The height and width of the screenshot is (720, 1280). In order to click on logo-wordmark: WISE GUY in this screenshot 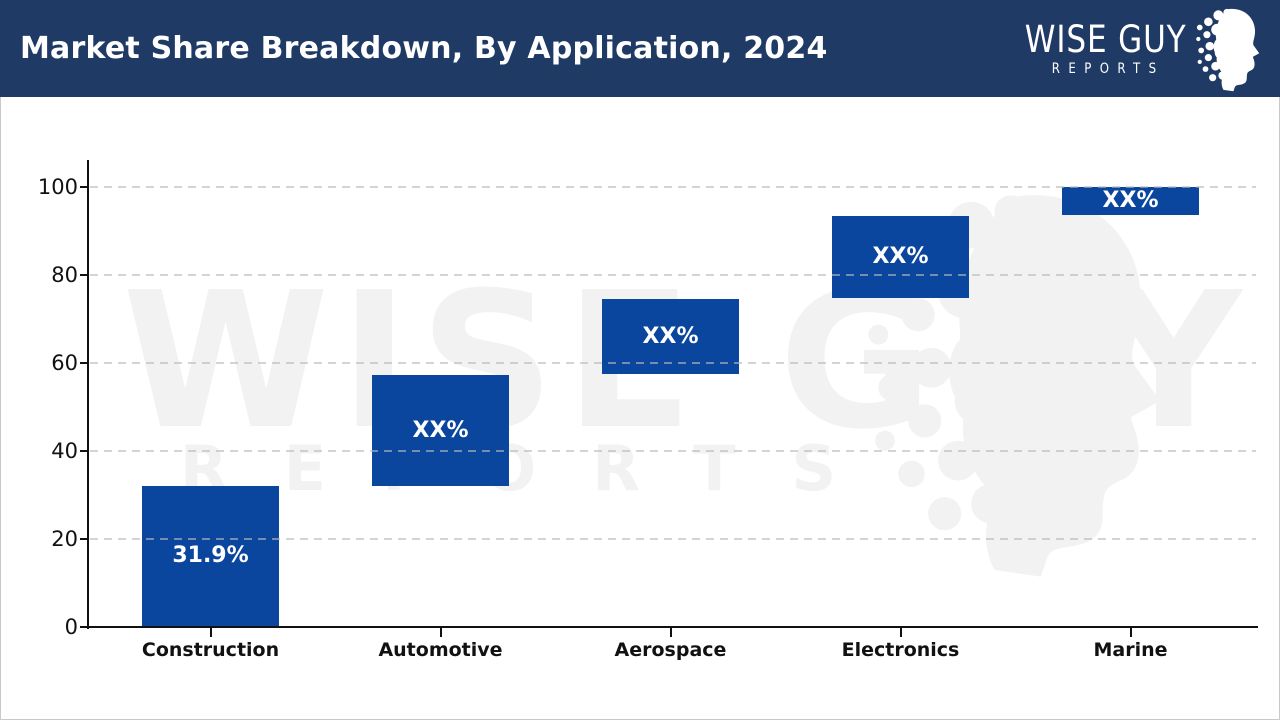, I will do `click(1105, 39)`.